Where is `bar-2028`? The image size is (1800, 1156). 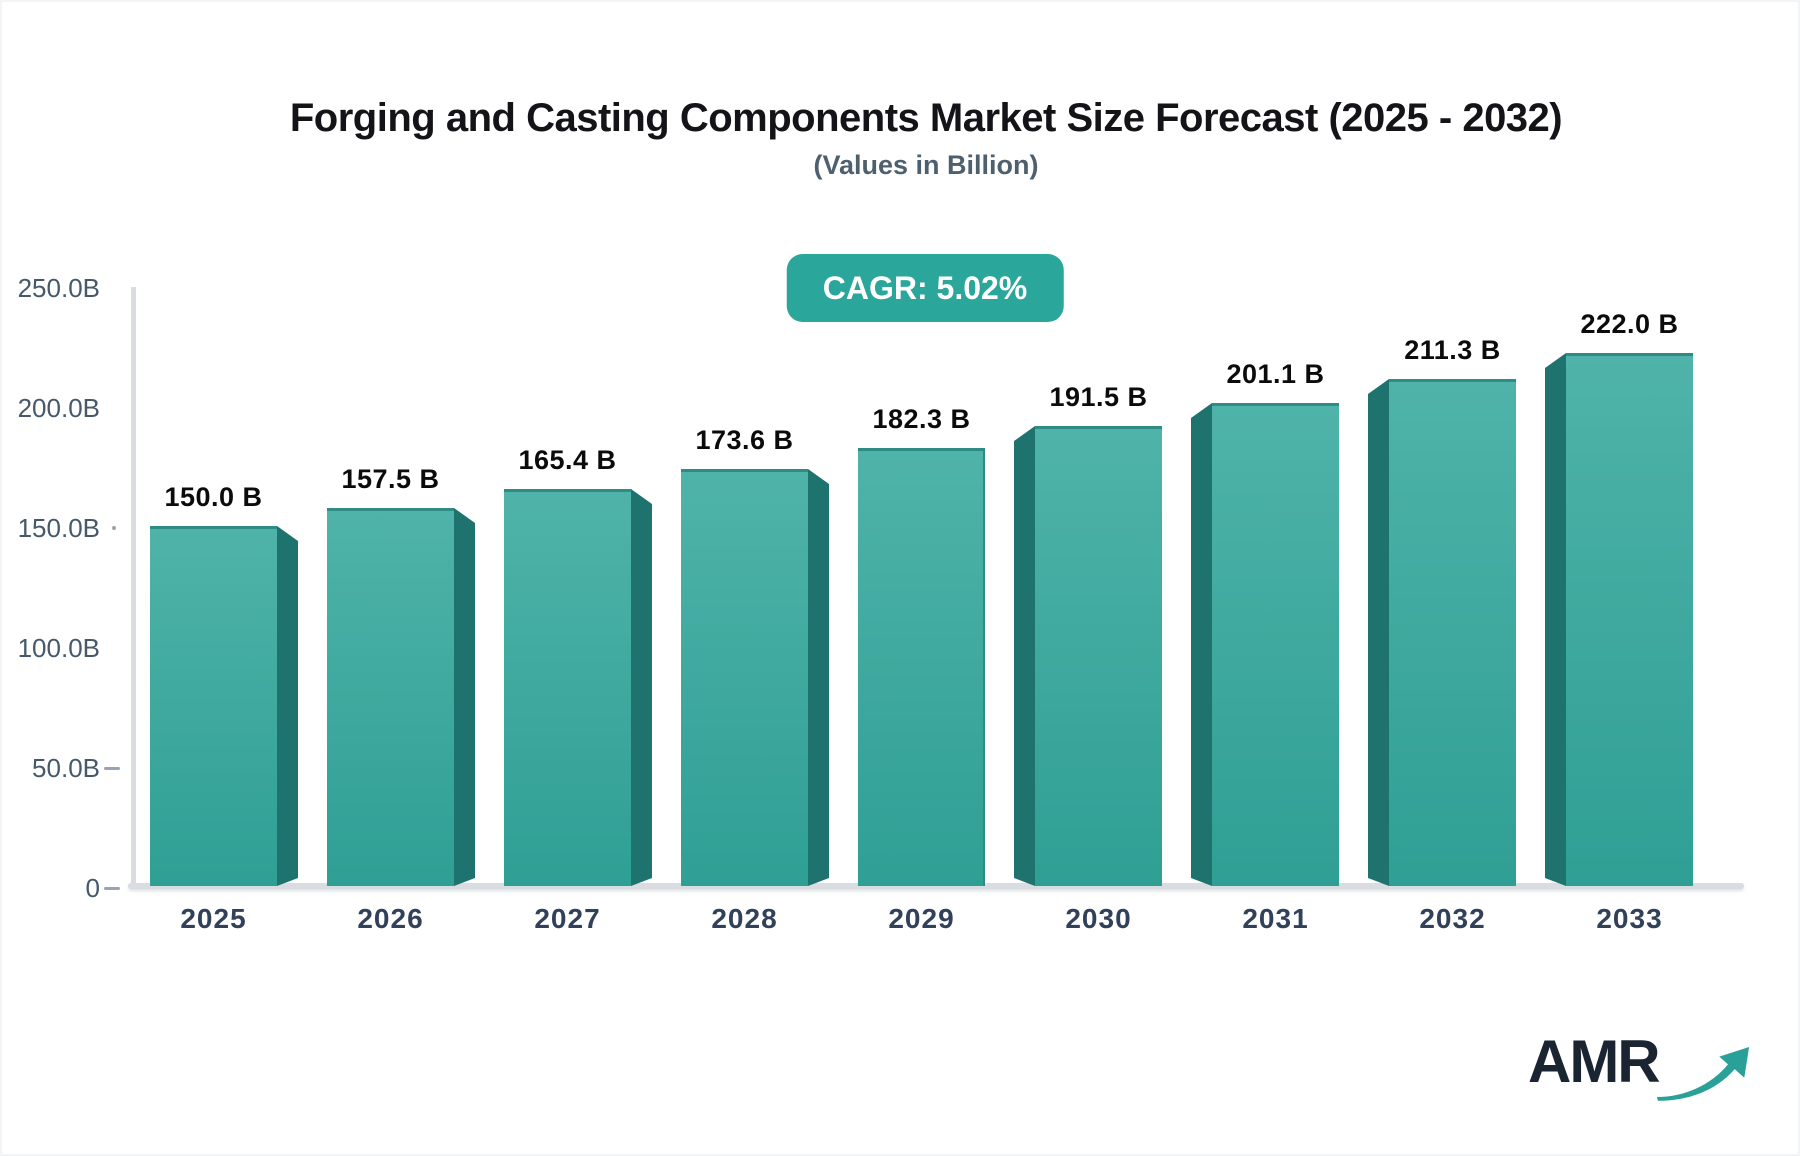 bar-2028 is located at coordinates (744, 677).